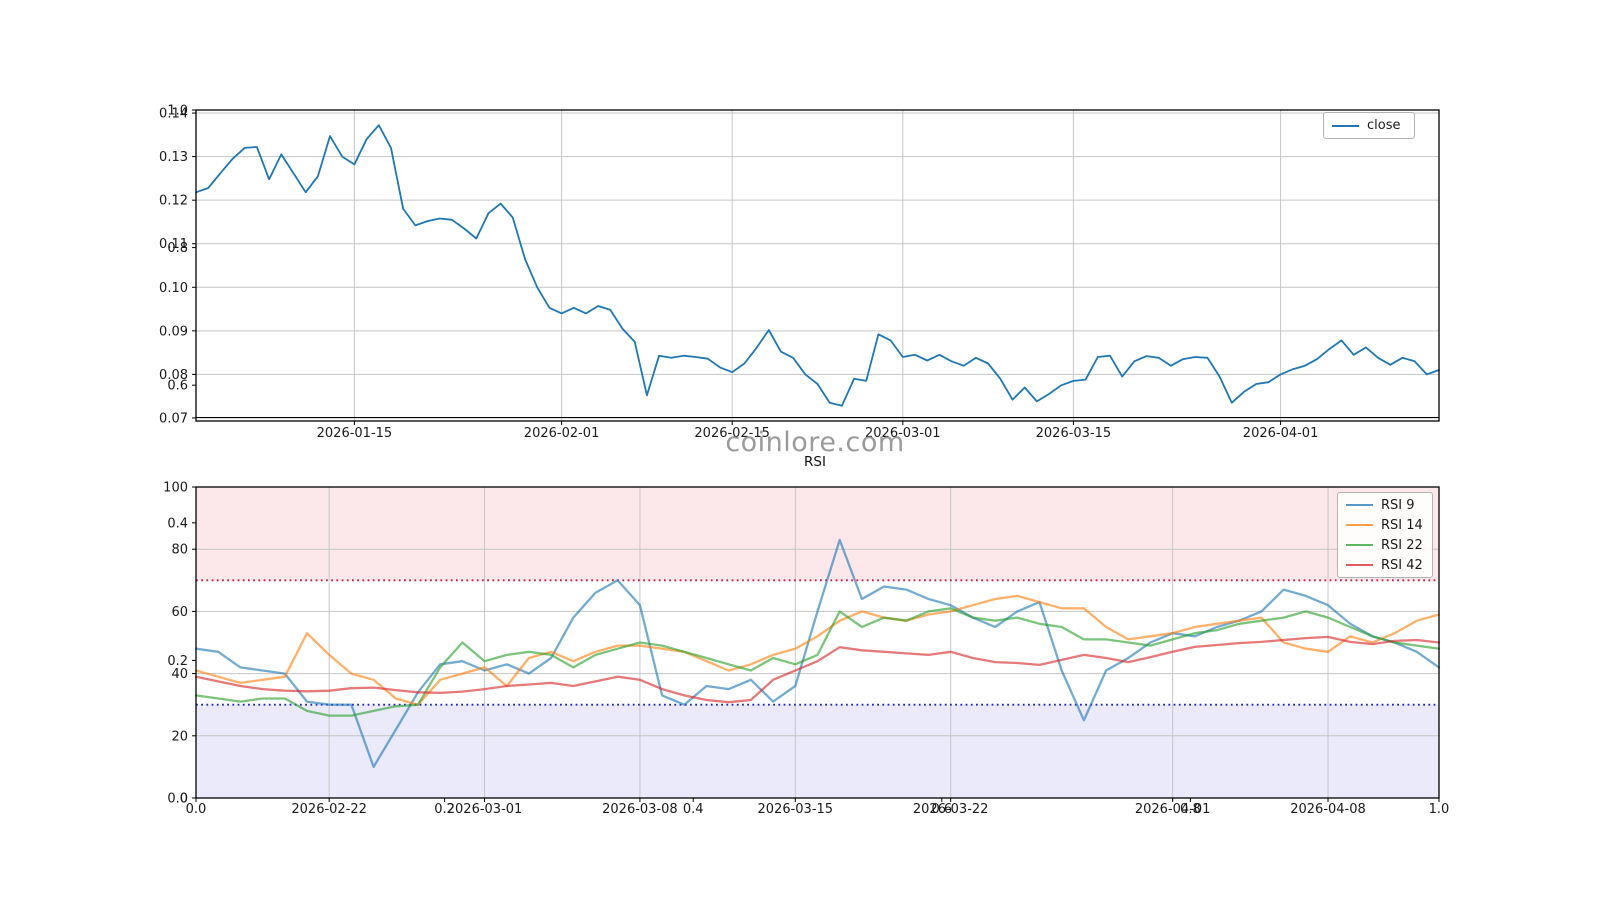  What do you see at coordinates (355, 433) in the screenshot?
I see `x-tick-label: 2026-01-15` at bounding box center [355, 433].